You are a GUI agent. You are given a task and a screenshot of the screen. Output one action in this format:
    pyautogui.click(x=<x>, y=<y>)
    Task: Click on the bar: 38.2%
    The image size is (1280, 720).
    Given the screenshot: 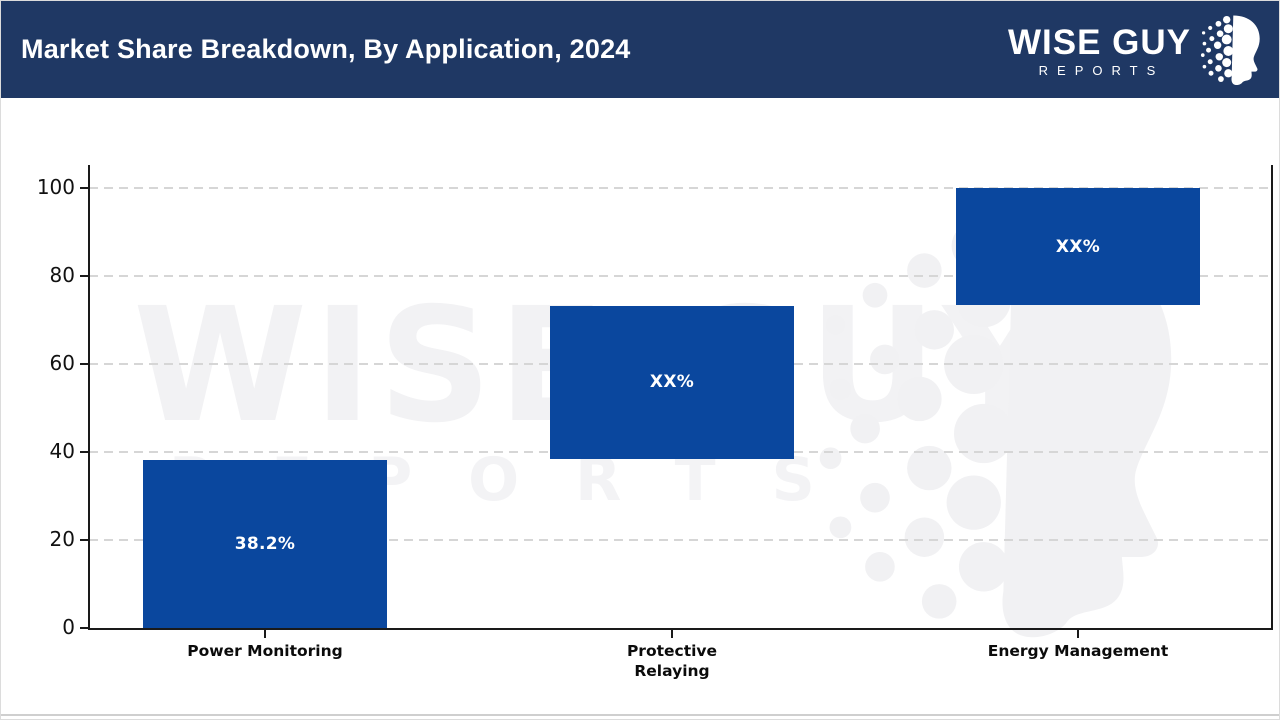 What is the action you would take?
    pyautogui.click(x=265, y=543)
    